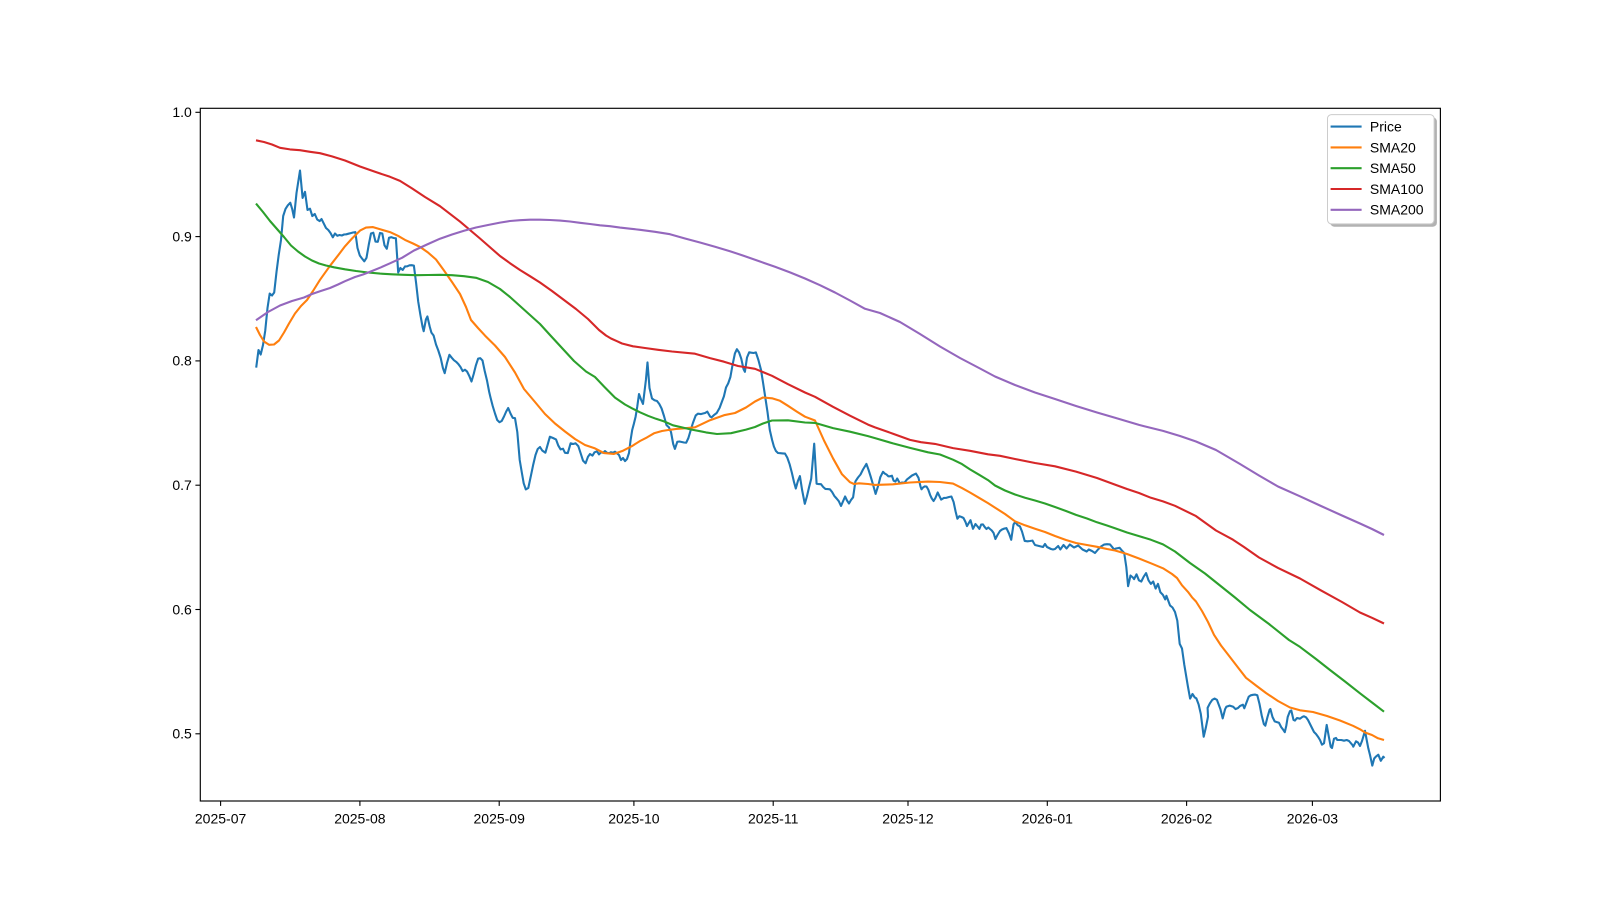  I want to click on svg-text: 0.8, so click(182, 361).